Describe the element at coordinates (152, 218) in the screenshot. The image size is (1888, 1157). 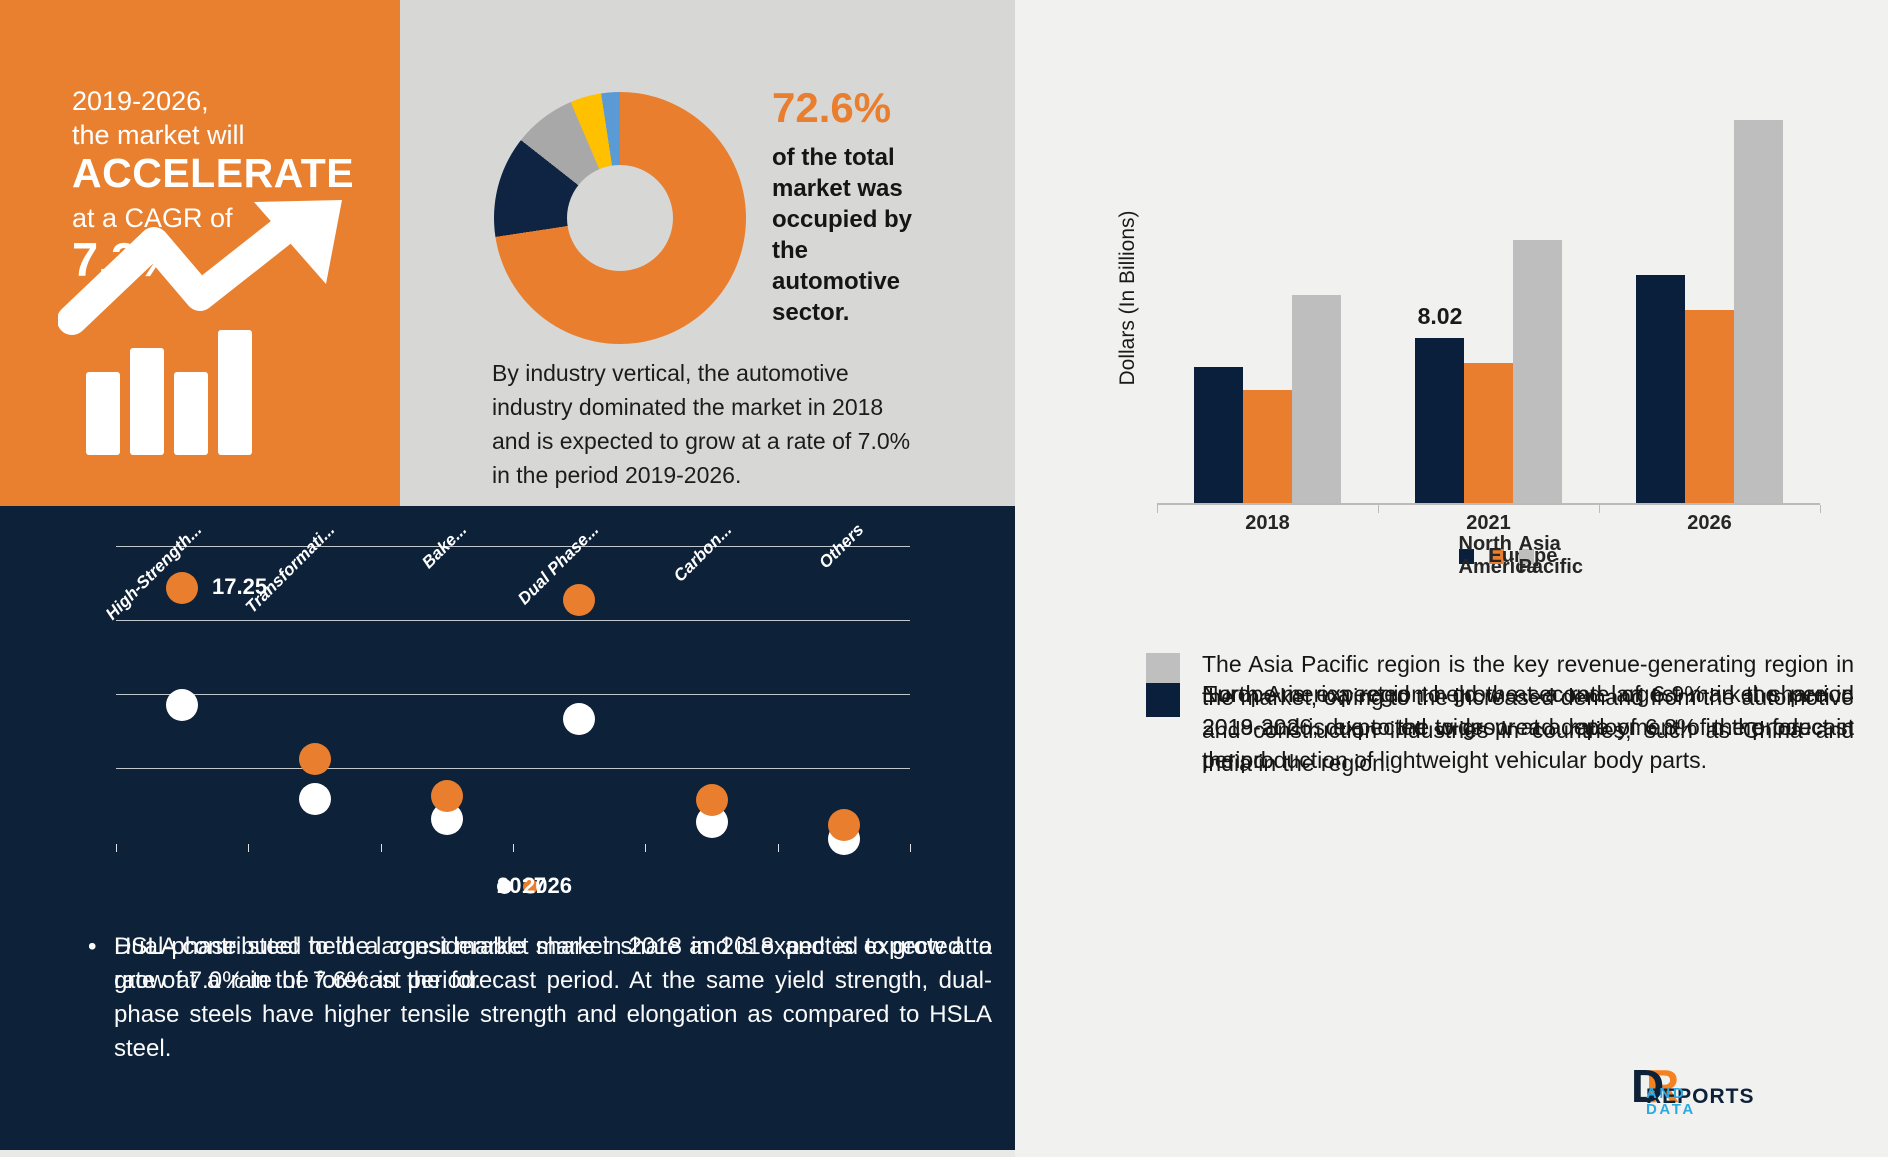
I see `cagr-line4: at a CAGR of` at that location.